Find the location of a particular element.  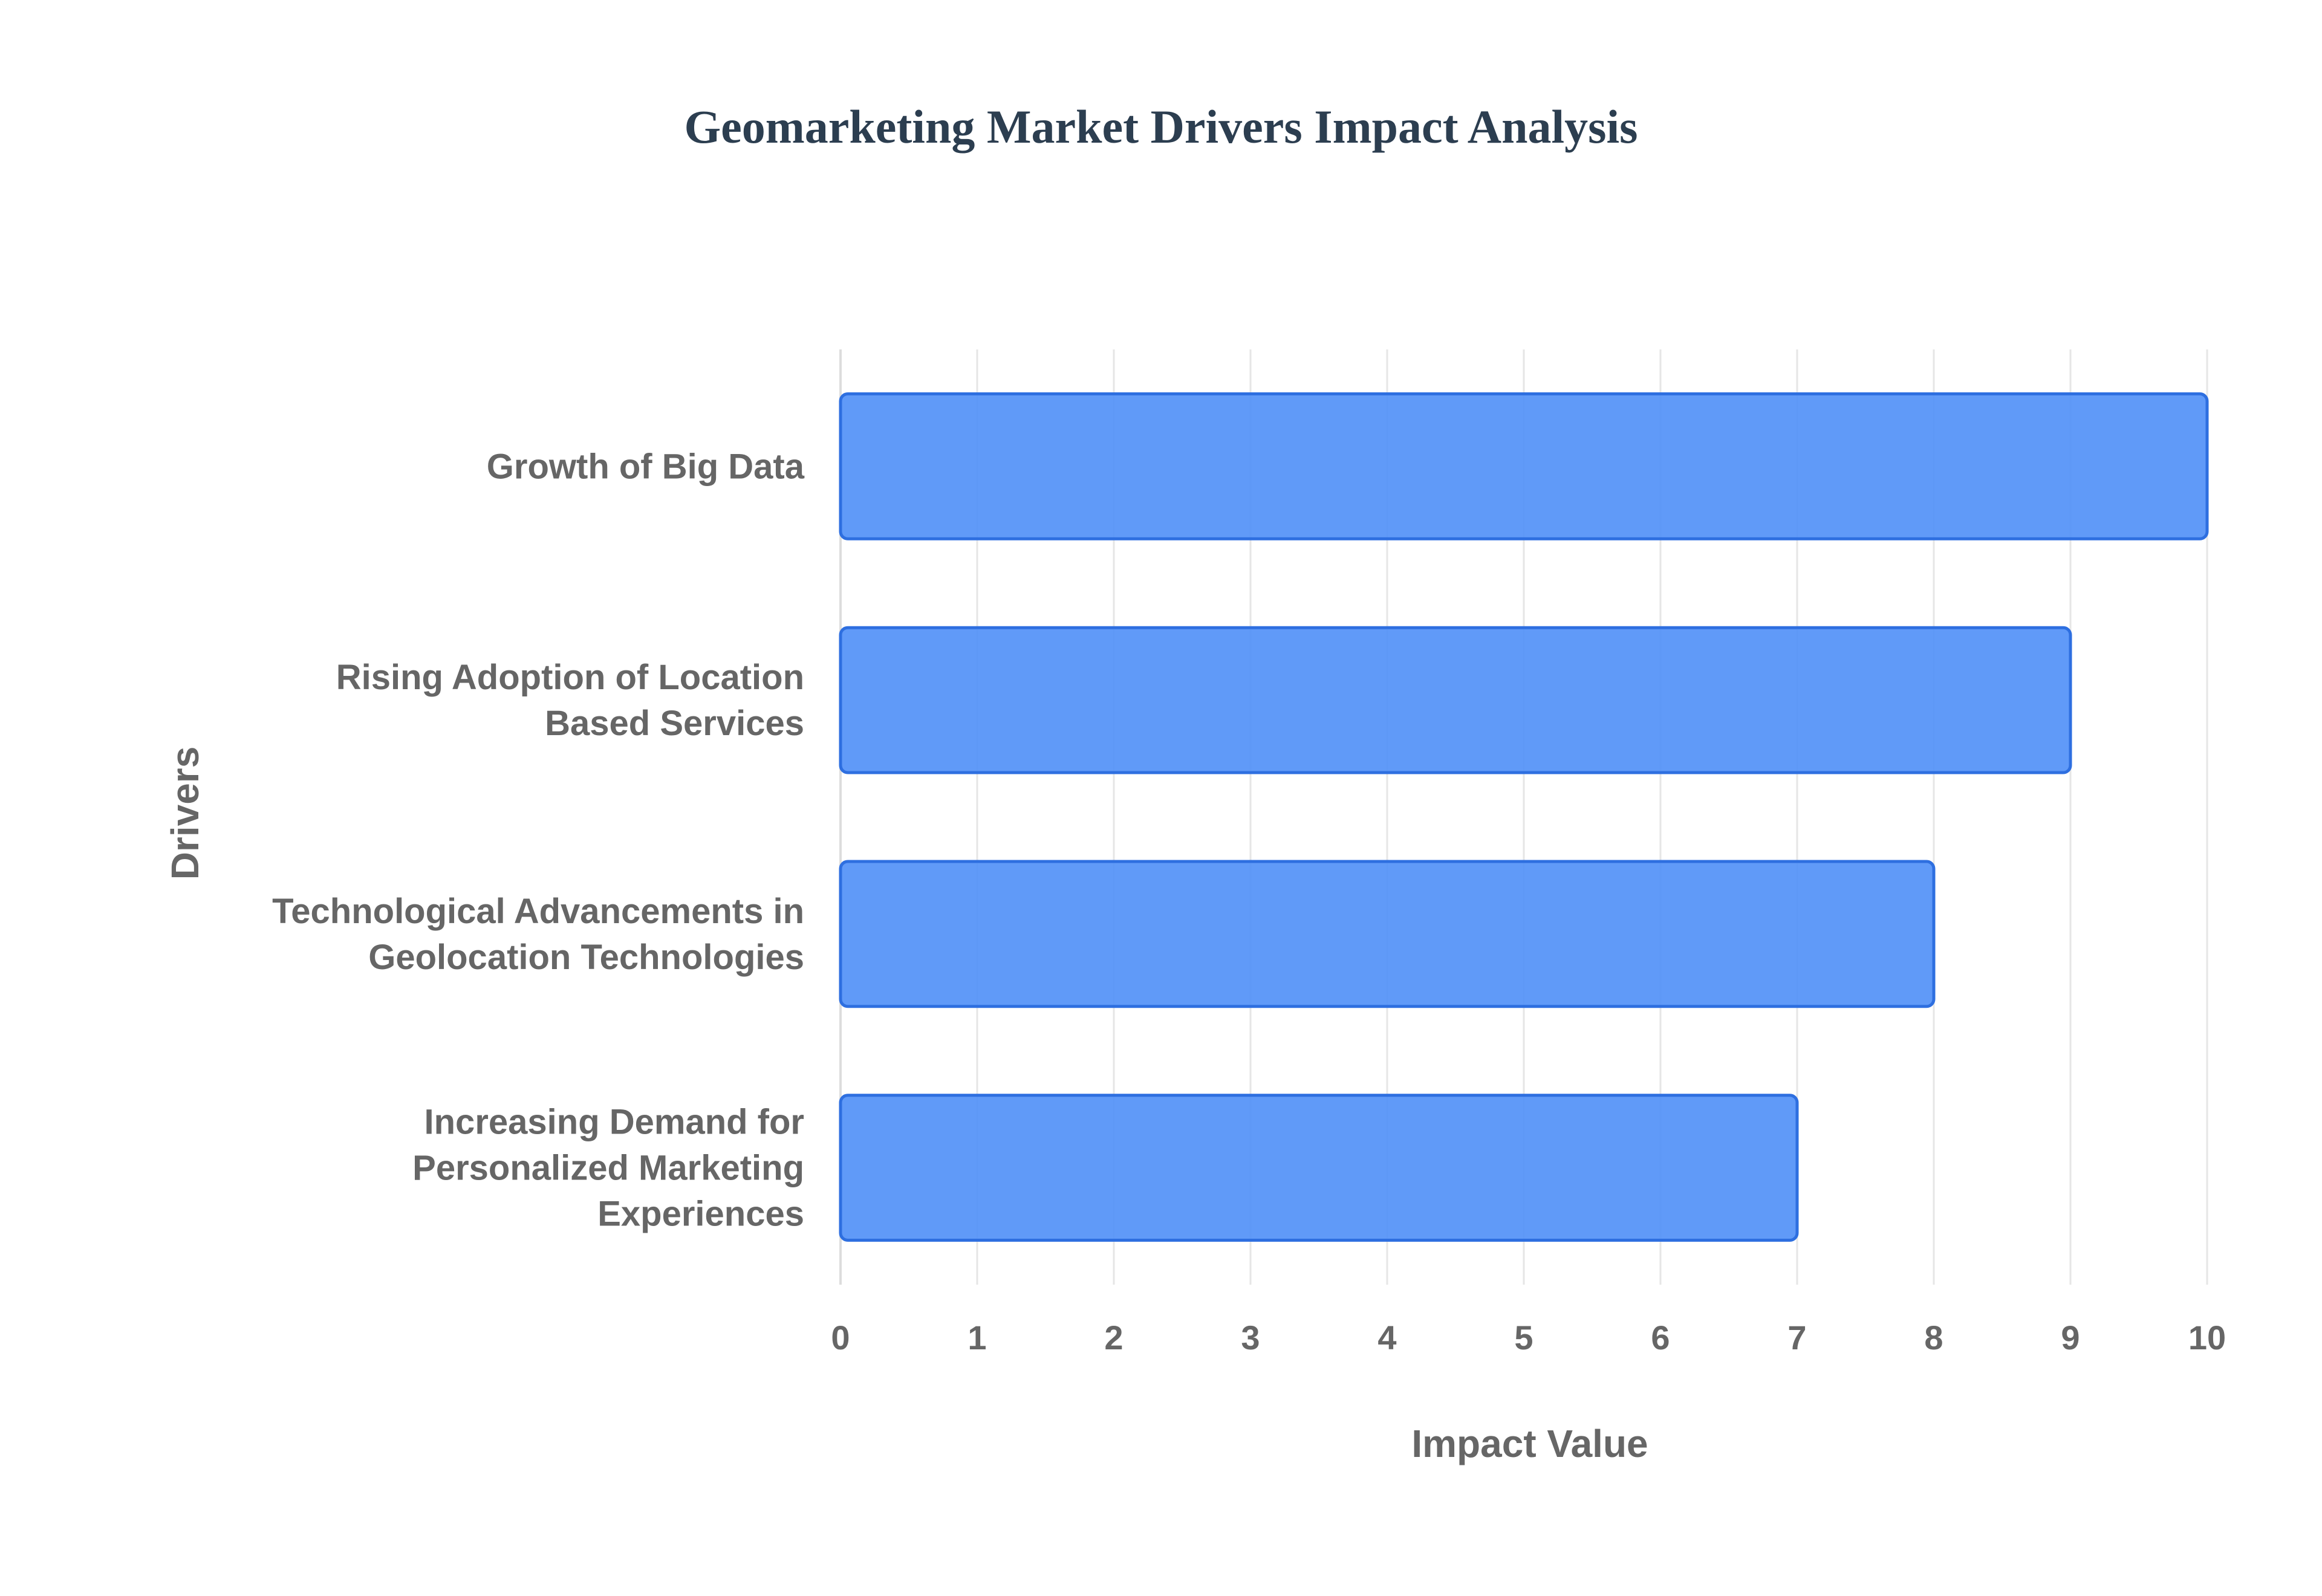

category-label-line: Increasing Demand for is located at coordinates (614, 1122).